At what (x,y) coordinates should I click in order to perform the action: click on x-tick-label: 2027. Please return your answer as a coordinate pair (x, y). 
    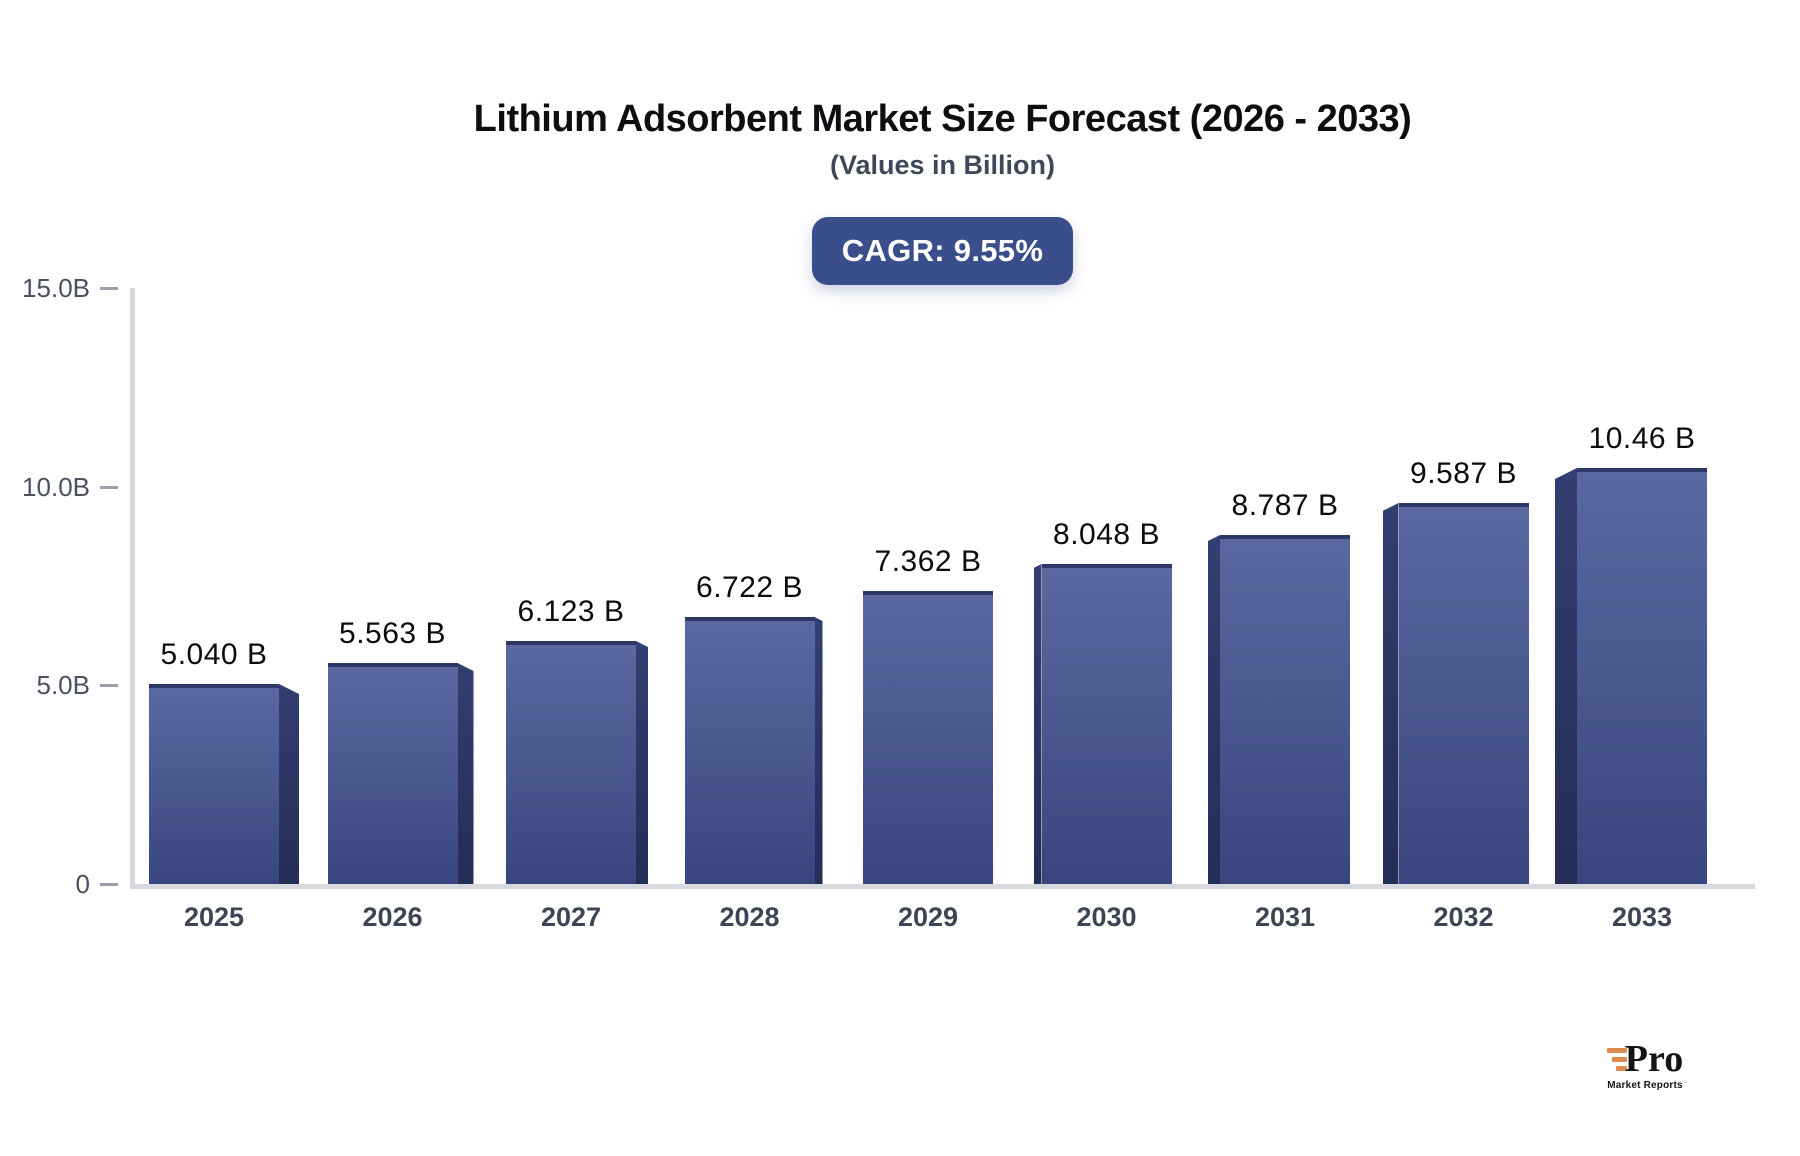
    Looking at the image, I should click on (571, 917).